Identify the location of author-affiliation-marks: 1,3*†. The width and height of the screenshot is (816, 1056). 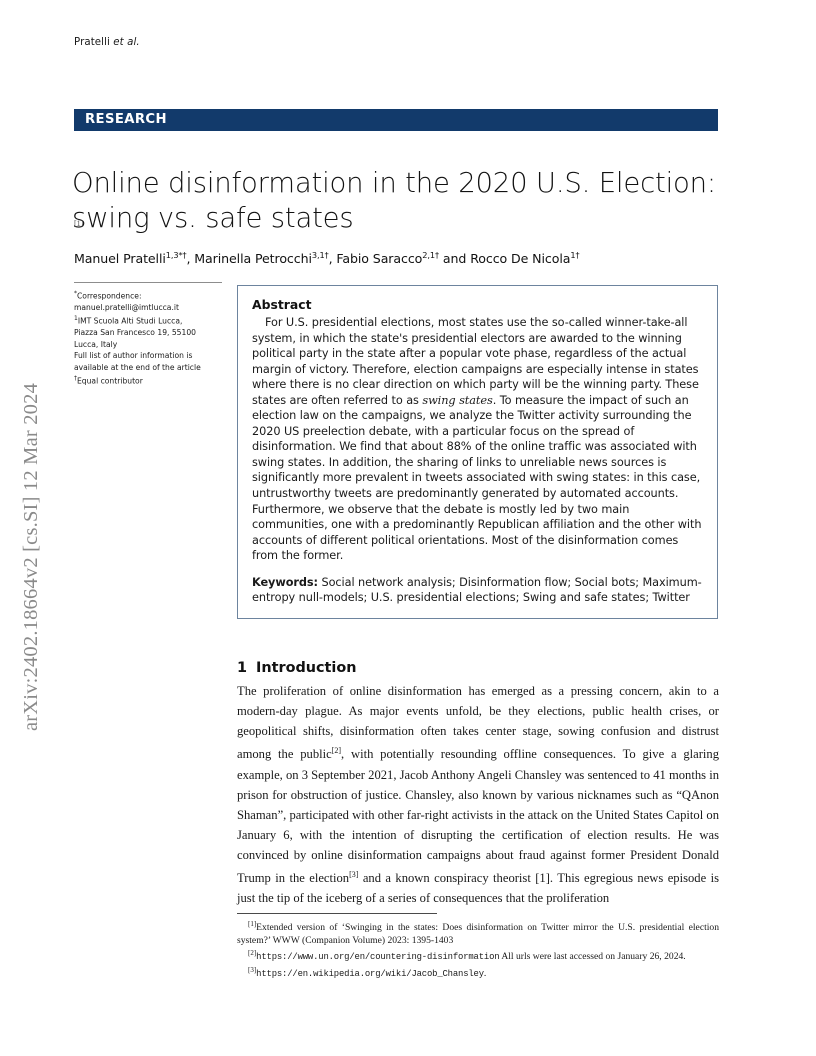
(176, 255).